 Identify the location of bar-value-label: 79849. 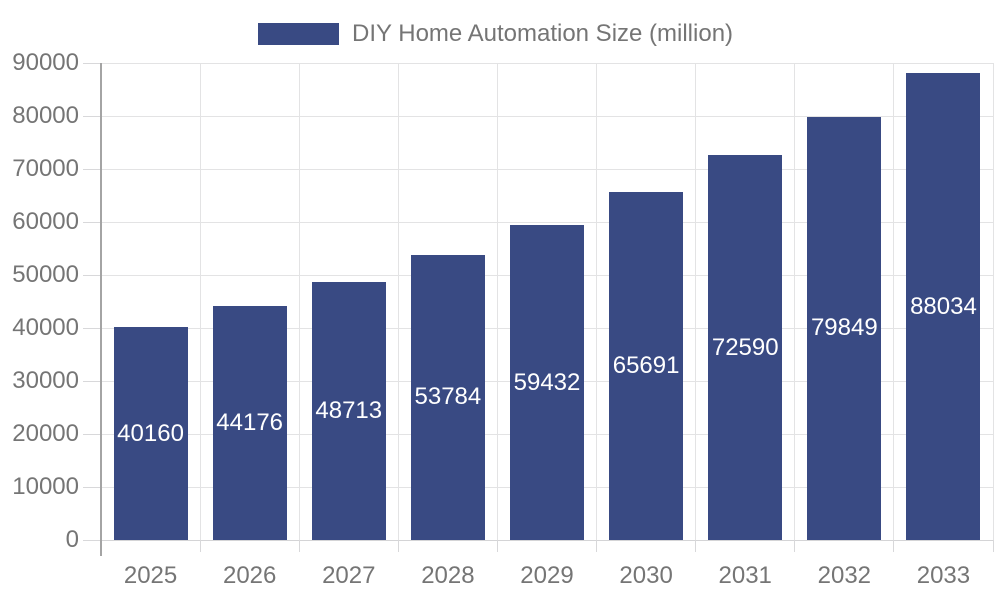
(844, 328).